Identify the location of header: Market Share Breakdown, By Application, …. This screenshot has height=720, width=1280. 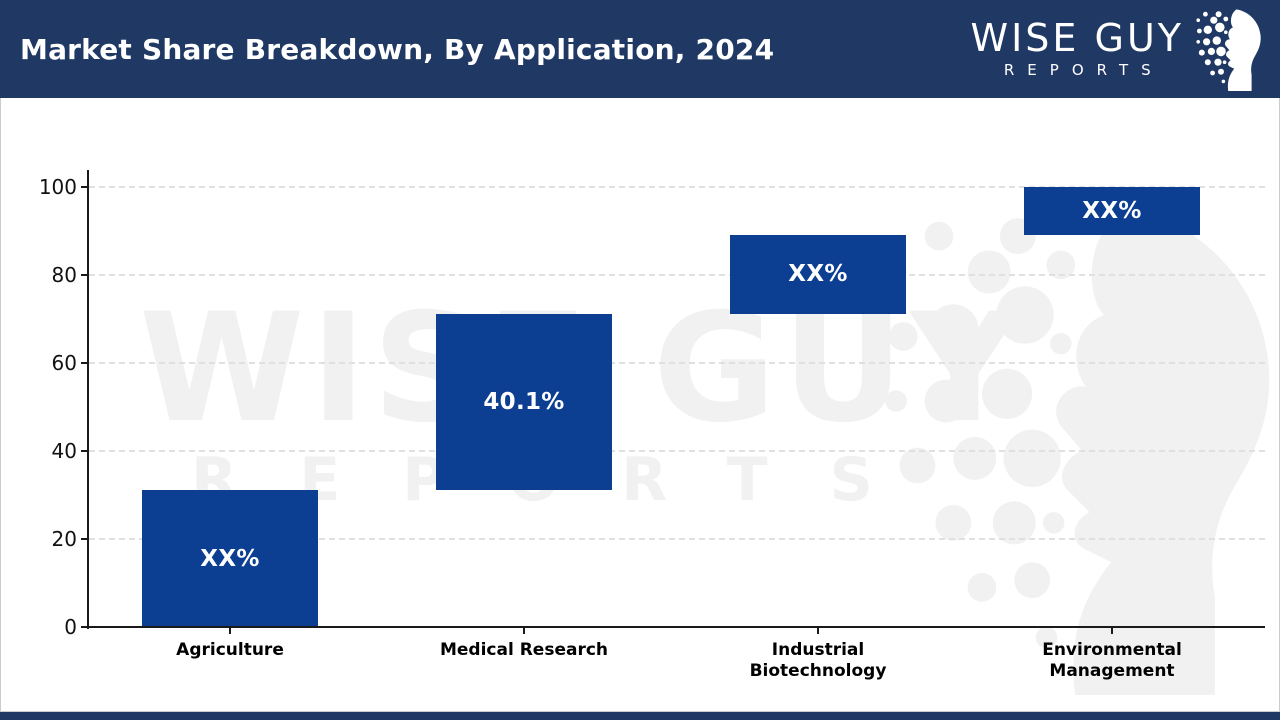
(640, 49).